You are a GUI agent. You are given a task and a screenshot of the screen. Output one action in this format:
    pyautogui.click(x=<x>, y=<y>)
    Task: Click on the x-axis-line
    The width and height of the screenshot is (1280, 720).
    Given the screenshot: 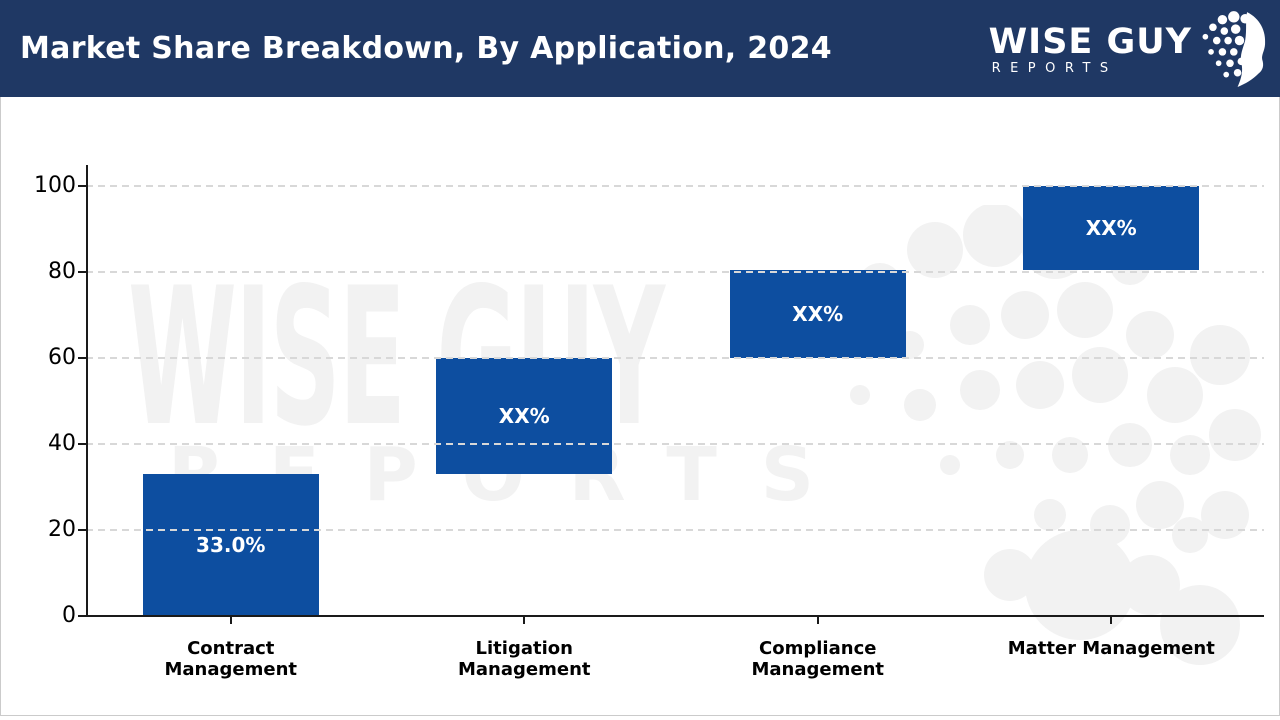 What is the action you would take?
    pyautogui.click(x=675, y=616)
    